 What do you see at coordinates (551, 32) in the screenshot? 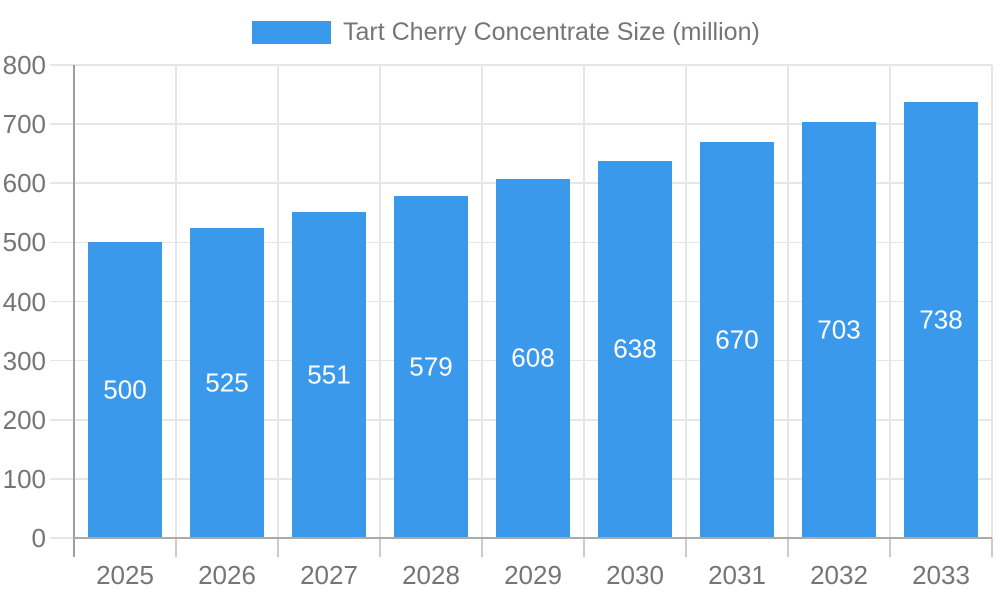
I see `legend-label: Tart Cherry Concentrate Size (million)` at bounding box center [551, 32].